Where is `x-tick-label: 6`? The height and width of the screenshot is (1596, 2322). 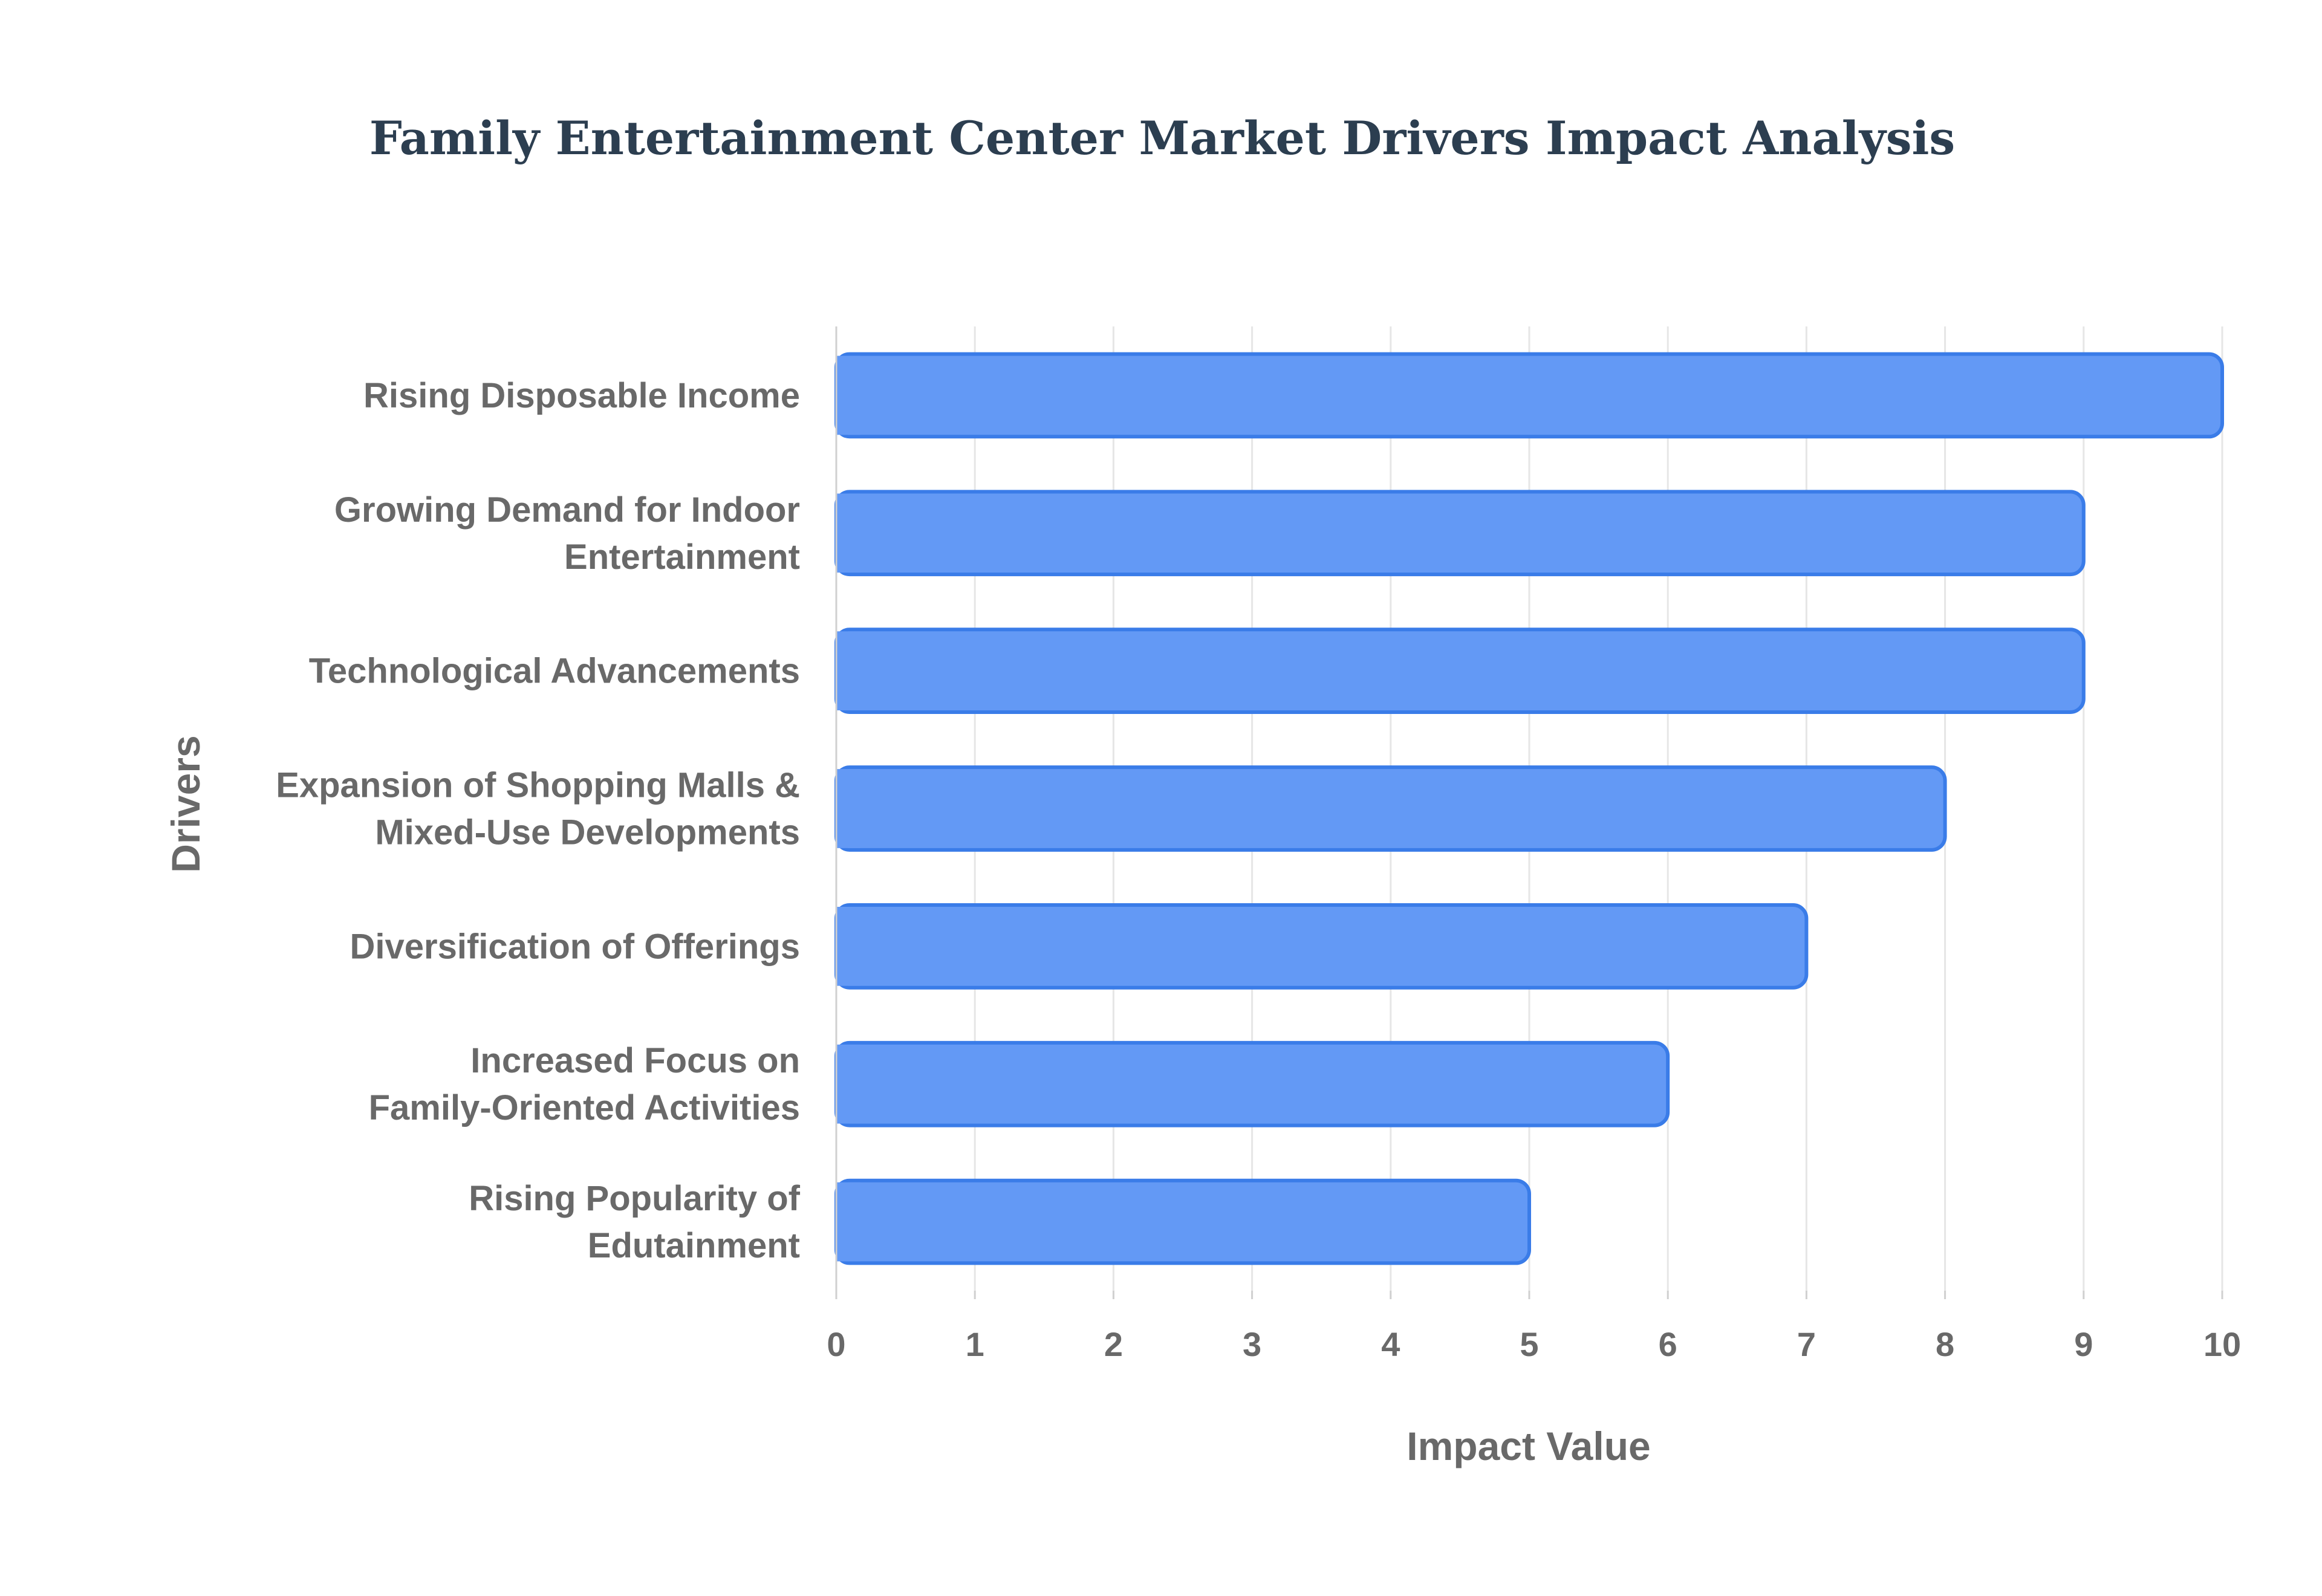
x-tick-label: 6 is located at coordinates (1668, 1344).